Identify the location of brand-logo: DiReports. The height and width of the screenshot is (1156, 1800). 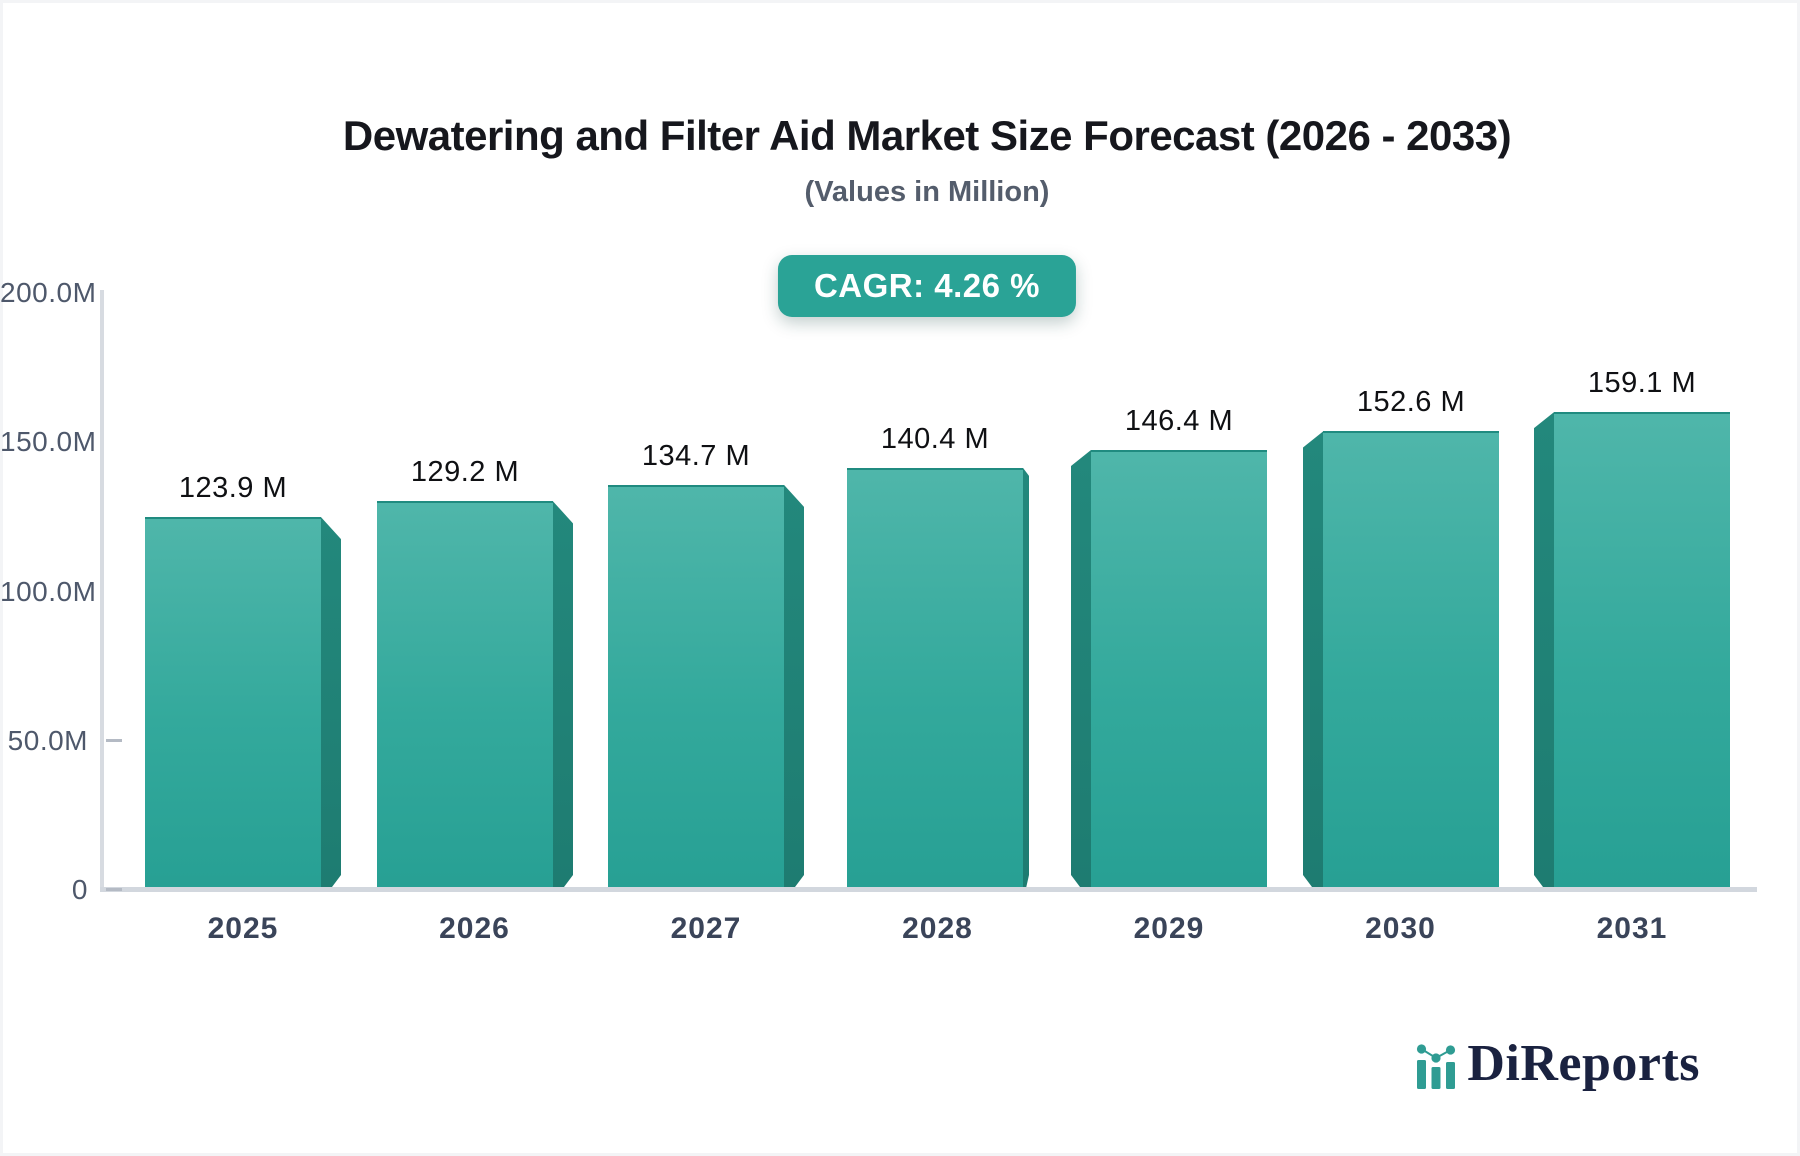
(1557, 1064).